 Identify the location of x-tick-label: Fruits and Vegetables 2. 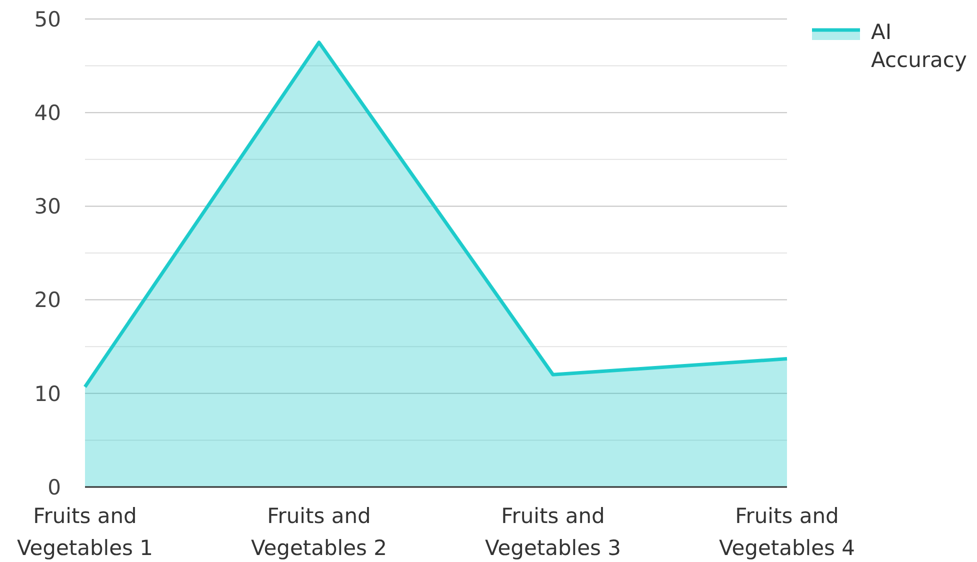
(319, 532).